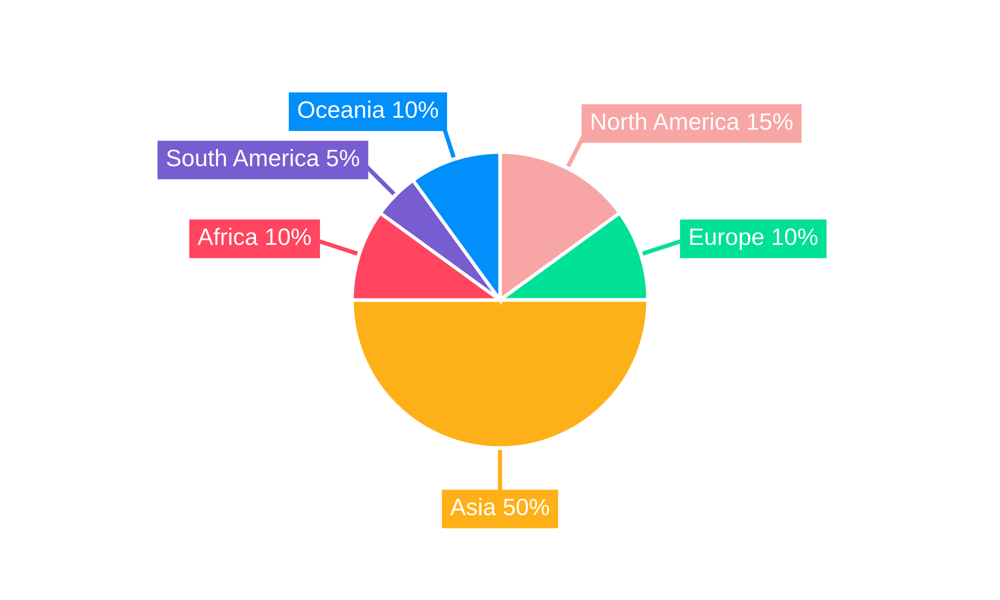 The height and width of the screenshot is (600, 1000). Describe the element at coordinates (692, 121) in the screenshot. I see `slice-label: North America 15%` at that location.